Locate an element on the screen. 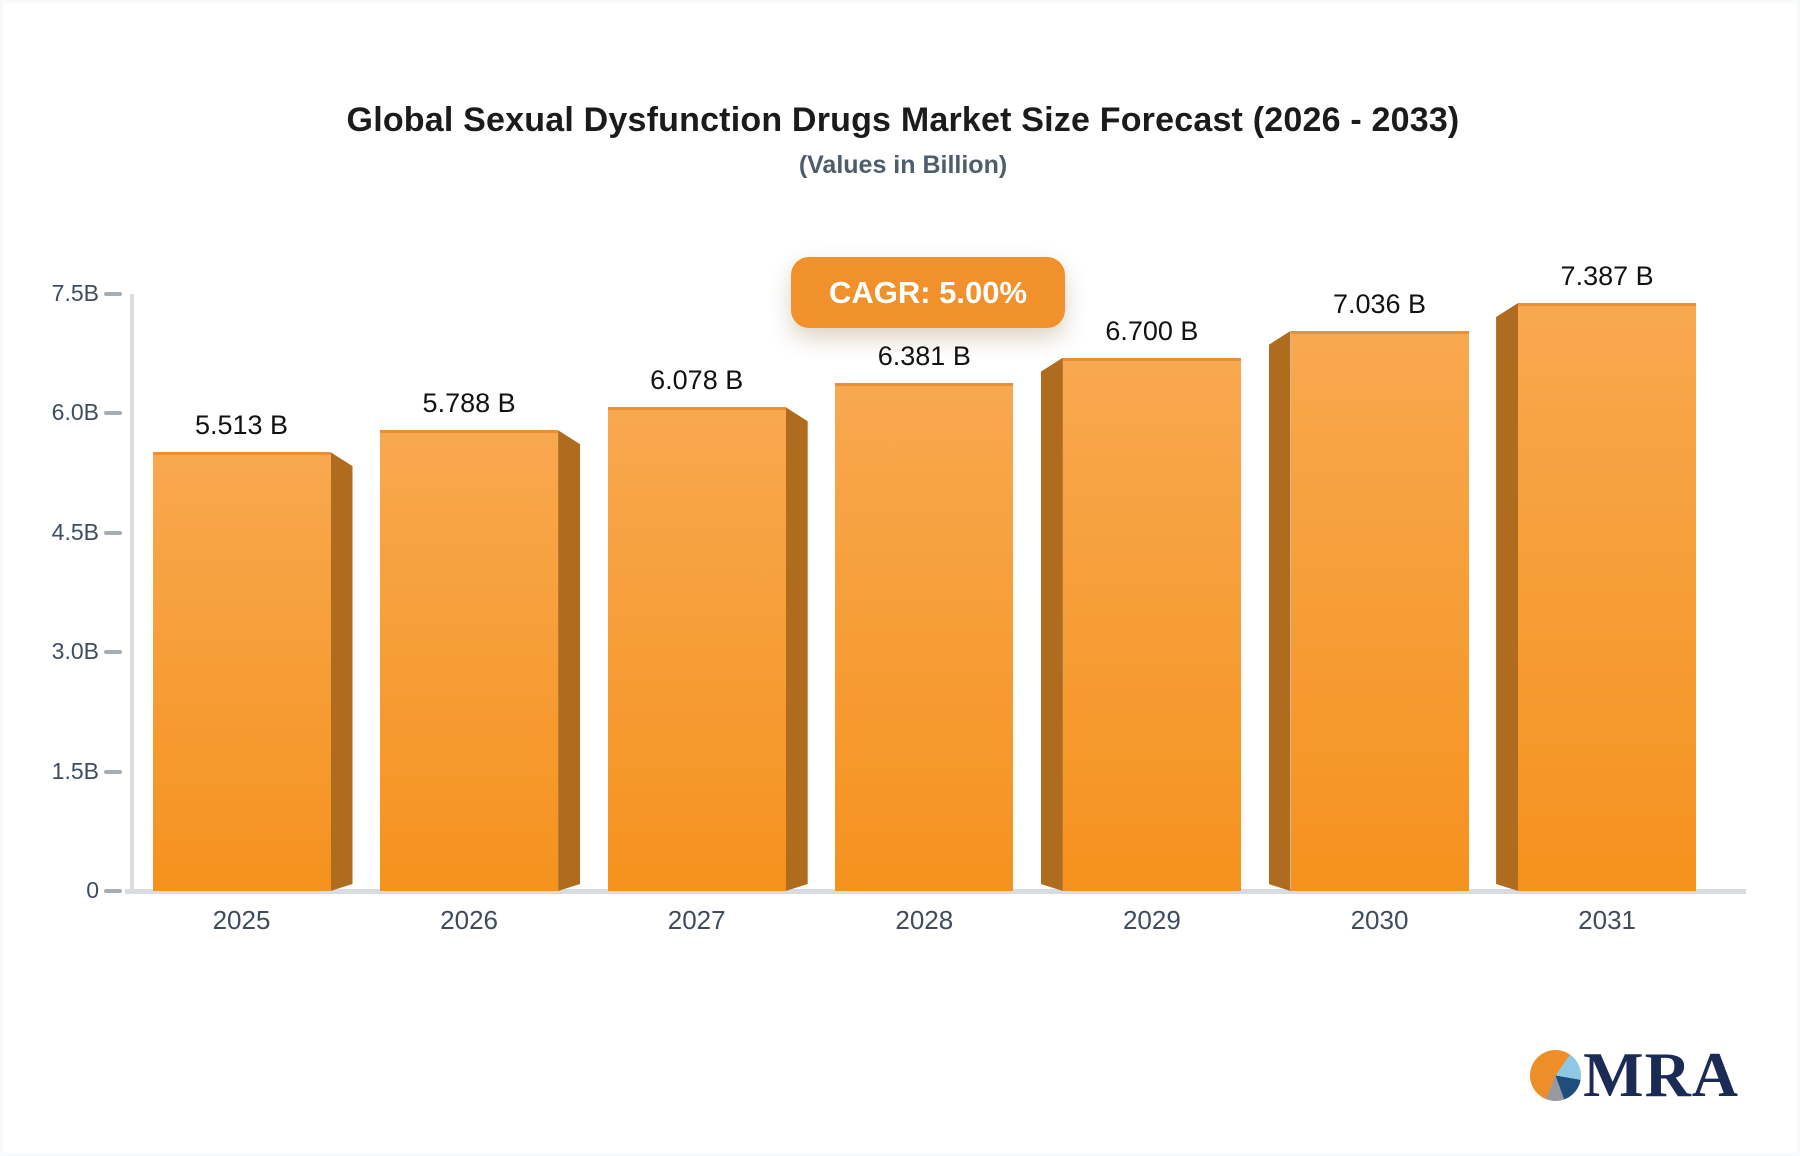 The width and height of the screenshot is (1800, 1156). bar-value-label-2026: 5.788 B is located at coordinates (469, 403).